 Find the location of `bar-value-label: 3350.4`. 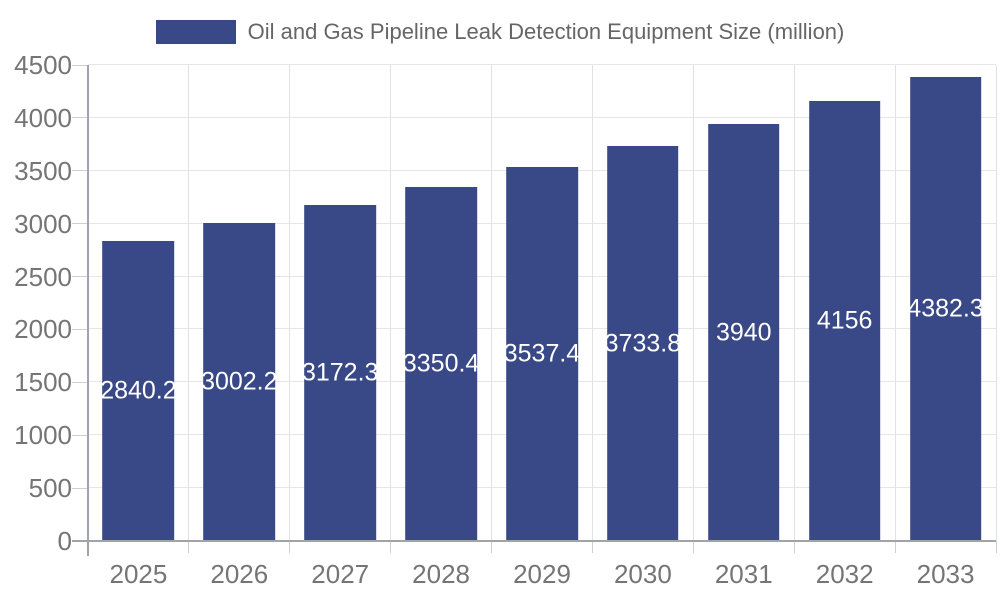

bar-value-label: 3350.4 is located at coordinates (441, 363).